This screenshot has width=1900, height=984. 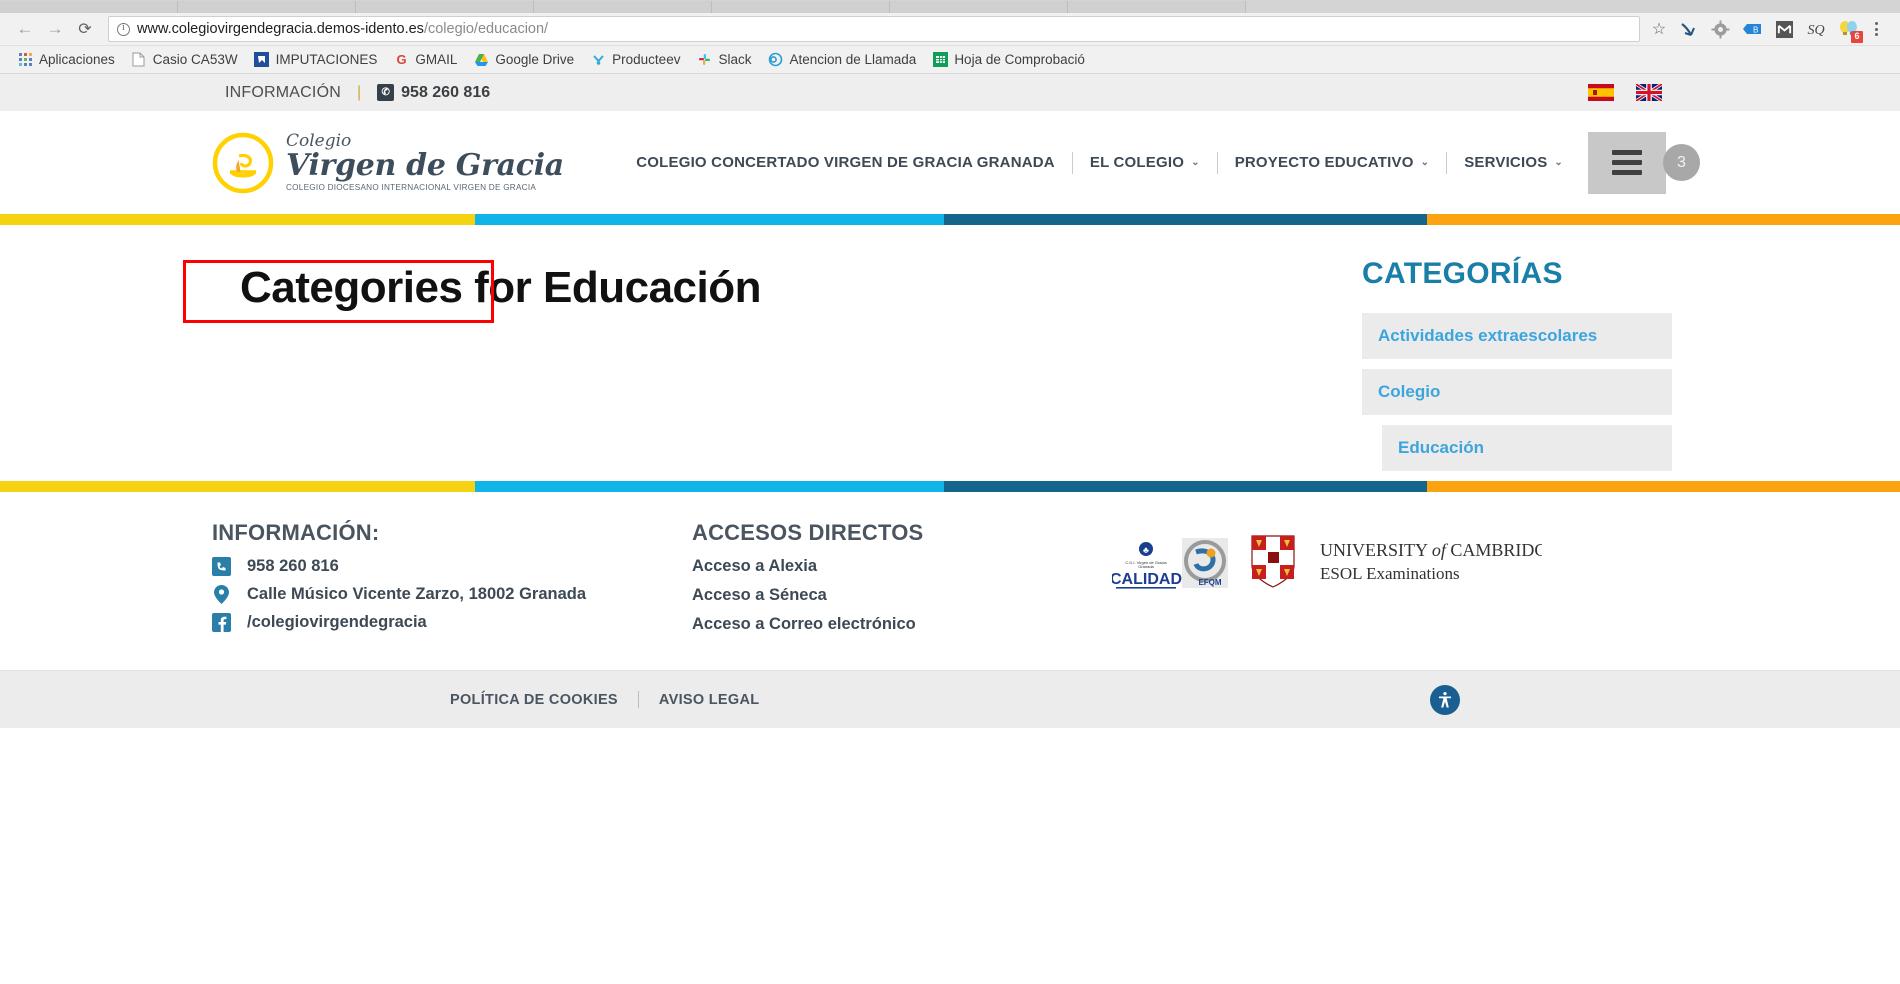 I want to click on bookmark-label: Hoja de Comprobació, so click(x=1019, y=59).